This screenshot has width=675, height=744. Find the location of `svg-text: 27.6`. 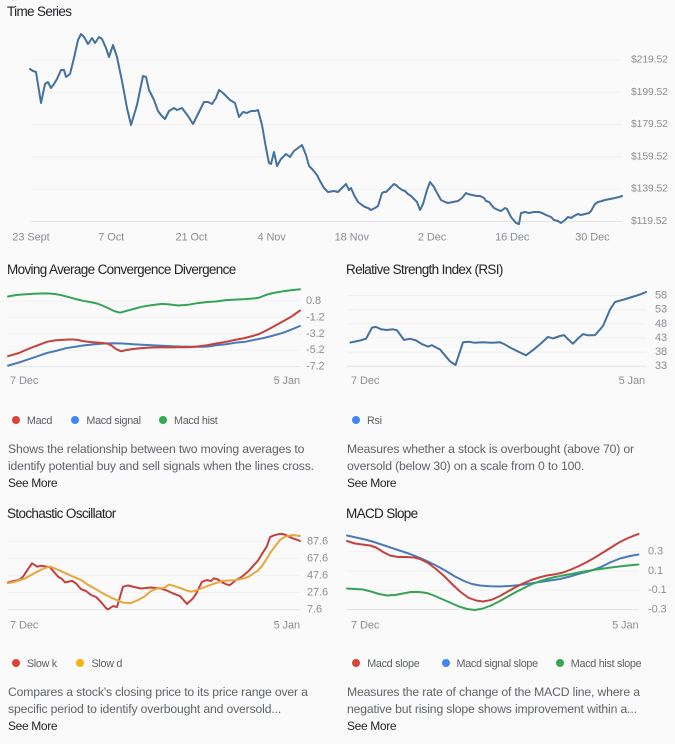

svg-text: 27.6 is located at coordinates (317, 593).